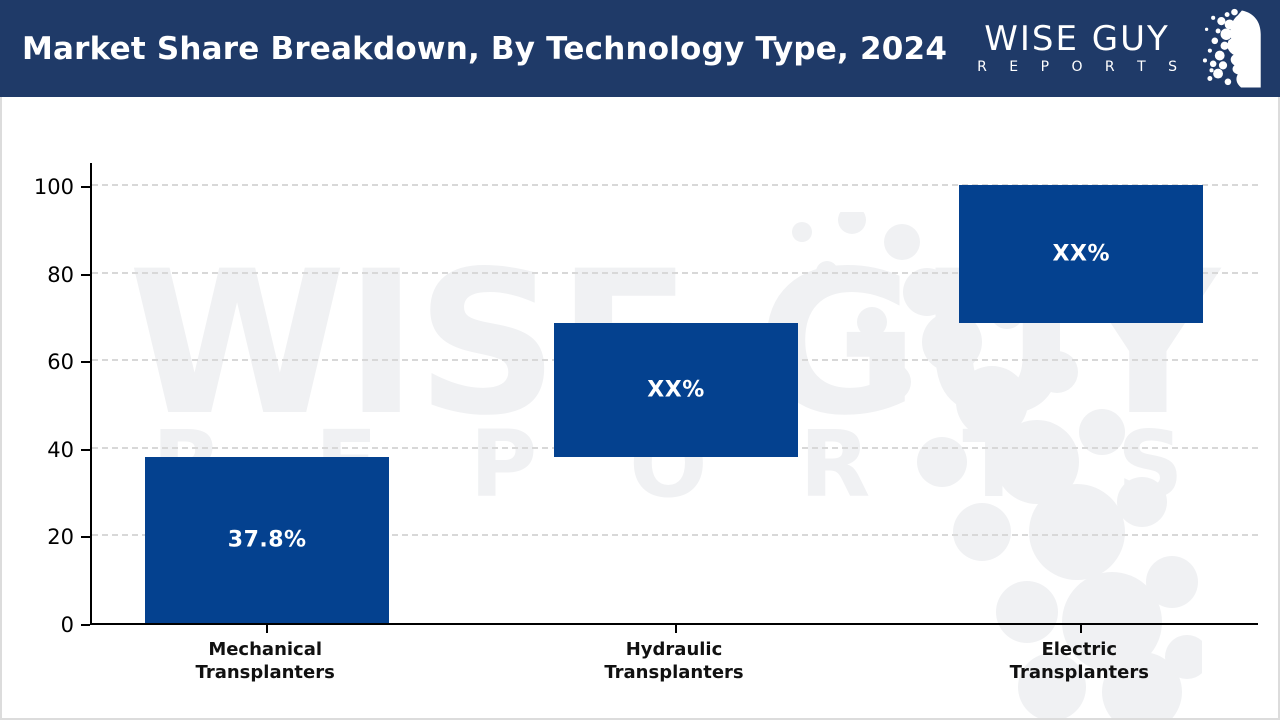 Image resolution: width=1280 pixels, height=720 pixels. Describe the element at coordinates (1081, 66) in the screenshot. I see `logo-wordmark-line2: R E P O R T S` at that location.